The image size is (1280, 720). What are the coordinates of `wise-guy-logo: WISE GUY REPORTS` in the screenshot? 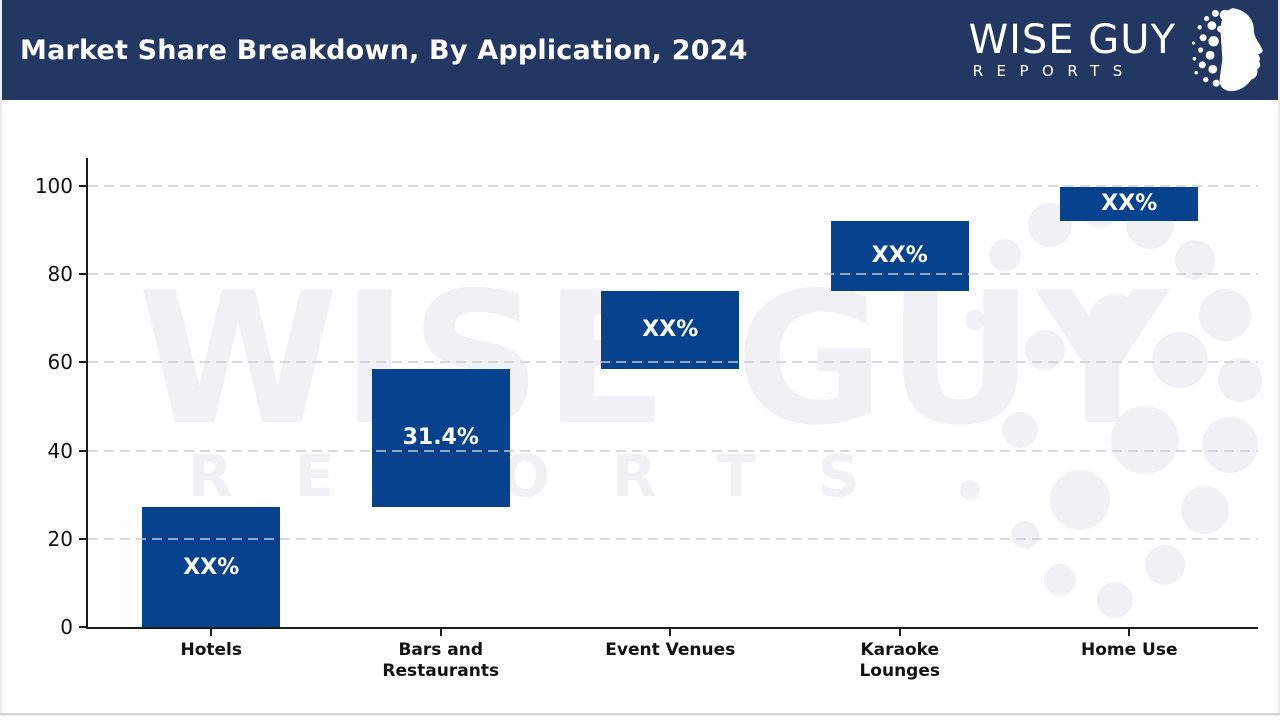 It's located at (1117, 50).